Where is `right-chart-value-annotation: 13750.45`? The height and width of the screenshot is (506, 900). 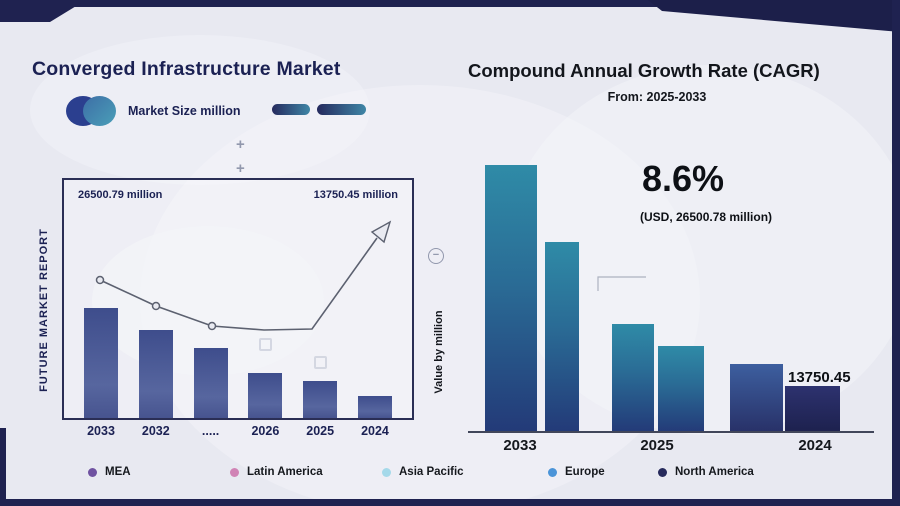 right-chart-value-annotation: 13750.45 is located at coordinates (819, 377).